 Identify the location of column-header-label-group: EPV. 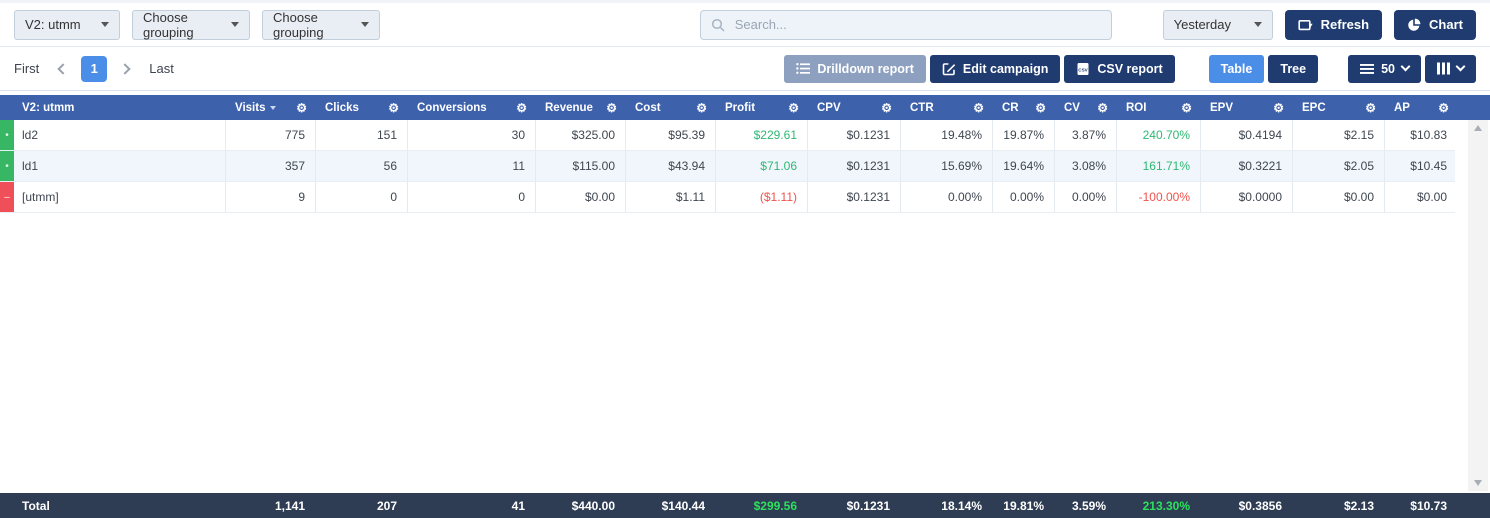
(1221, 108).